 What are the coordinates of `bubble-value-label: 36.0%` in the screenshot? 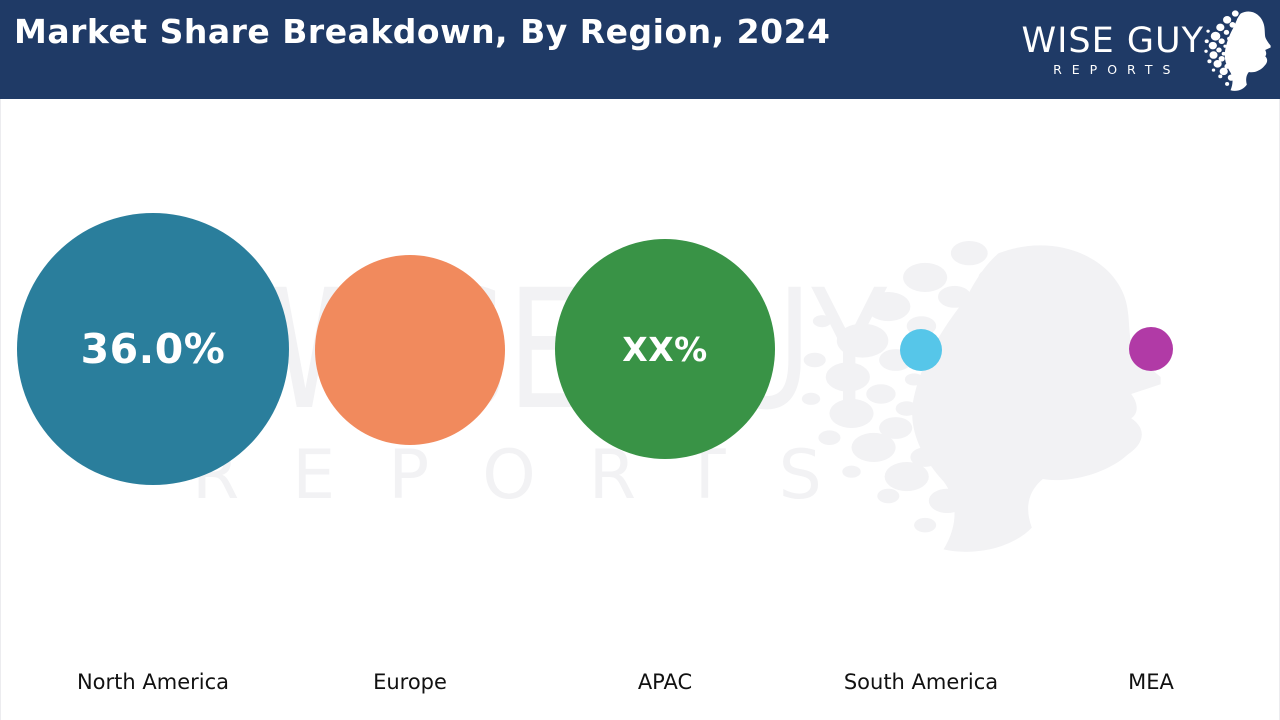 It's located at (153, 349).